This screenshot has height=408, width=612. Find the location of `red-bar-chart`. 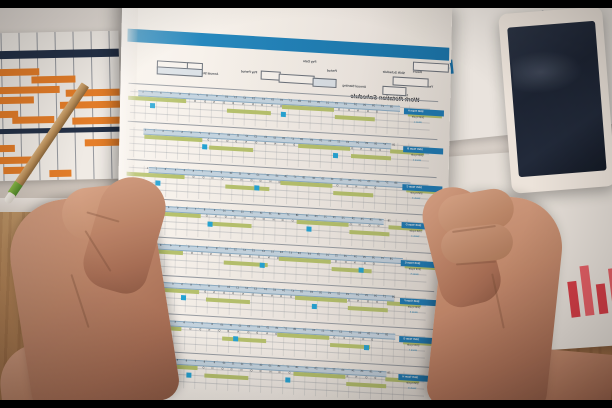

red-bar-chart is located at coordinates (588, 286).